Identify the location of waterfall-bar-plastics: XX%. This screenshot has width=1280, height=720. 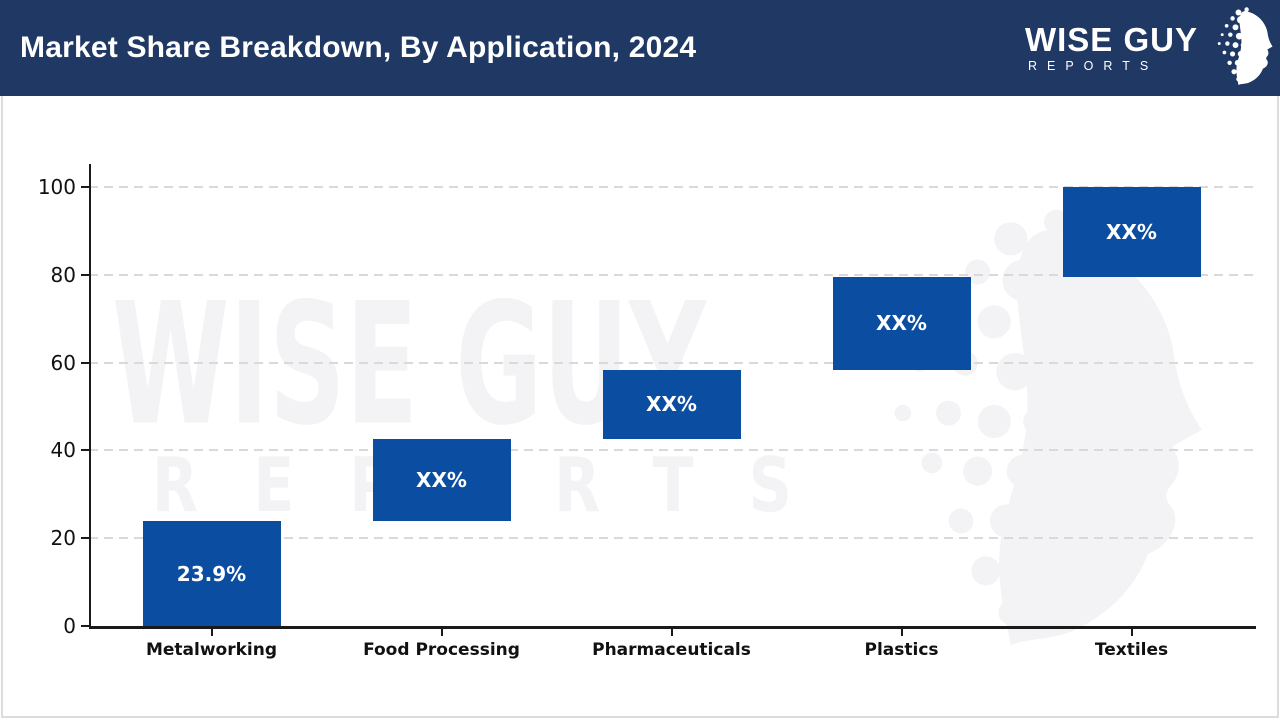
(901, 323).